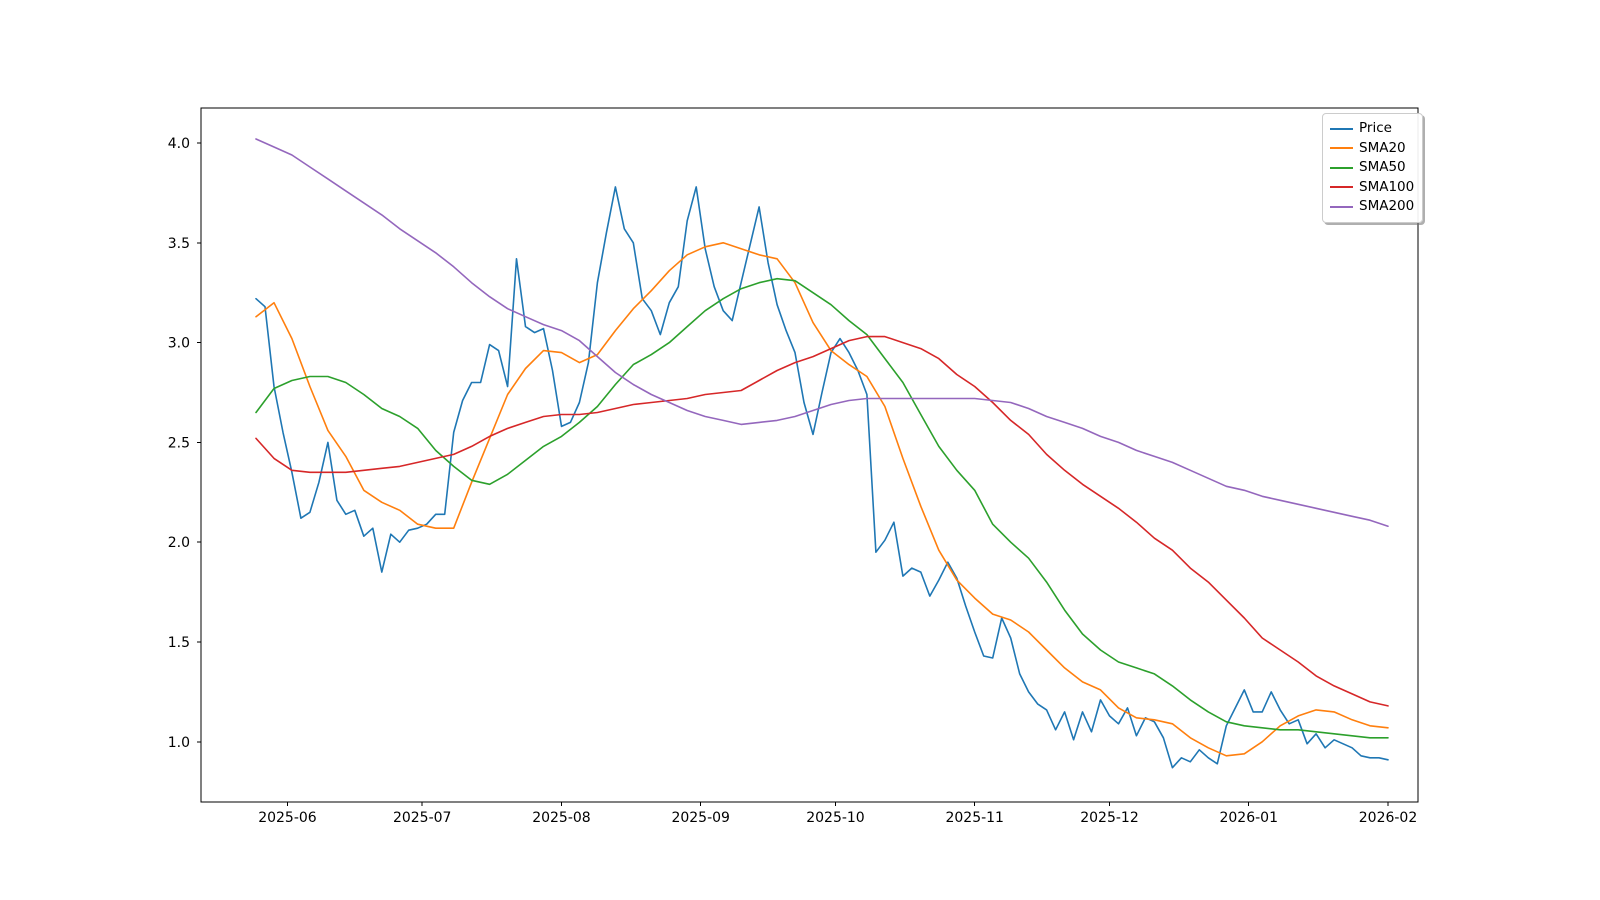 This screenshot has width=1600, height=900. I want to click on legend-label-sma20: SMA20, so click(1382, 147).